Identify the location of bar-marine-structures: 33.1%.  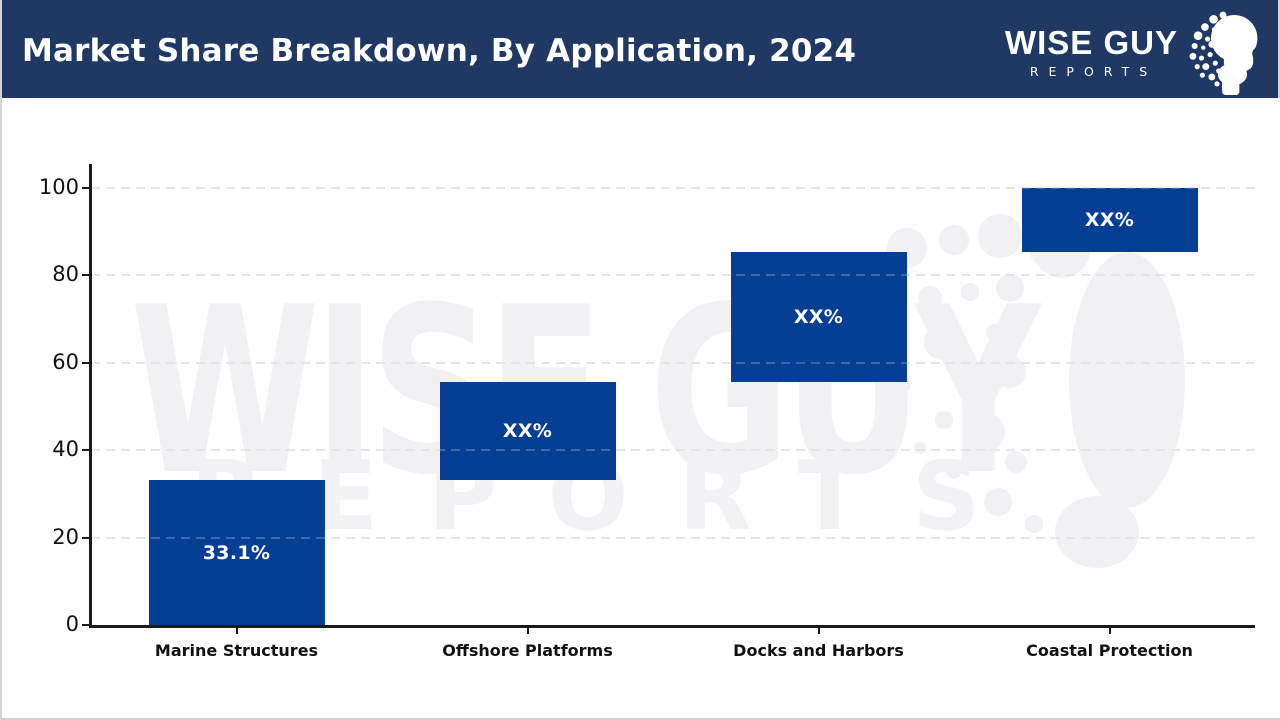
(236, 552).